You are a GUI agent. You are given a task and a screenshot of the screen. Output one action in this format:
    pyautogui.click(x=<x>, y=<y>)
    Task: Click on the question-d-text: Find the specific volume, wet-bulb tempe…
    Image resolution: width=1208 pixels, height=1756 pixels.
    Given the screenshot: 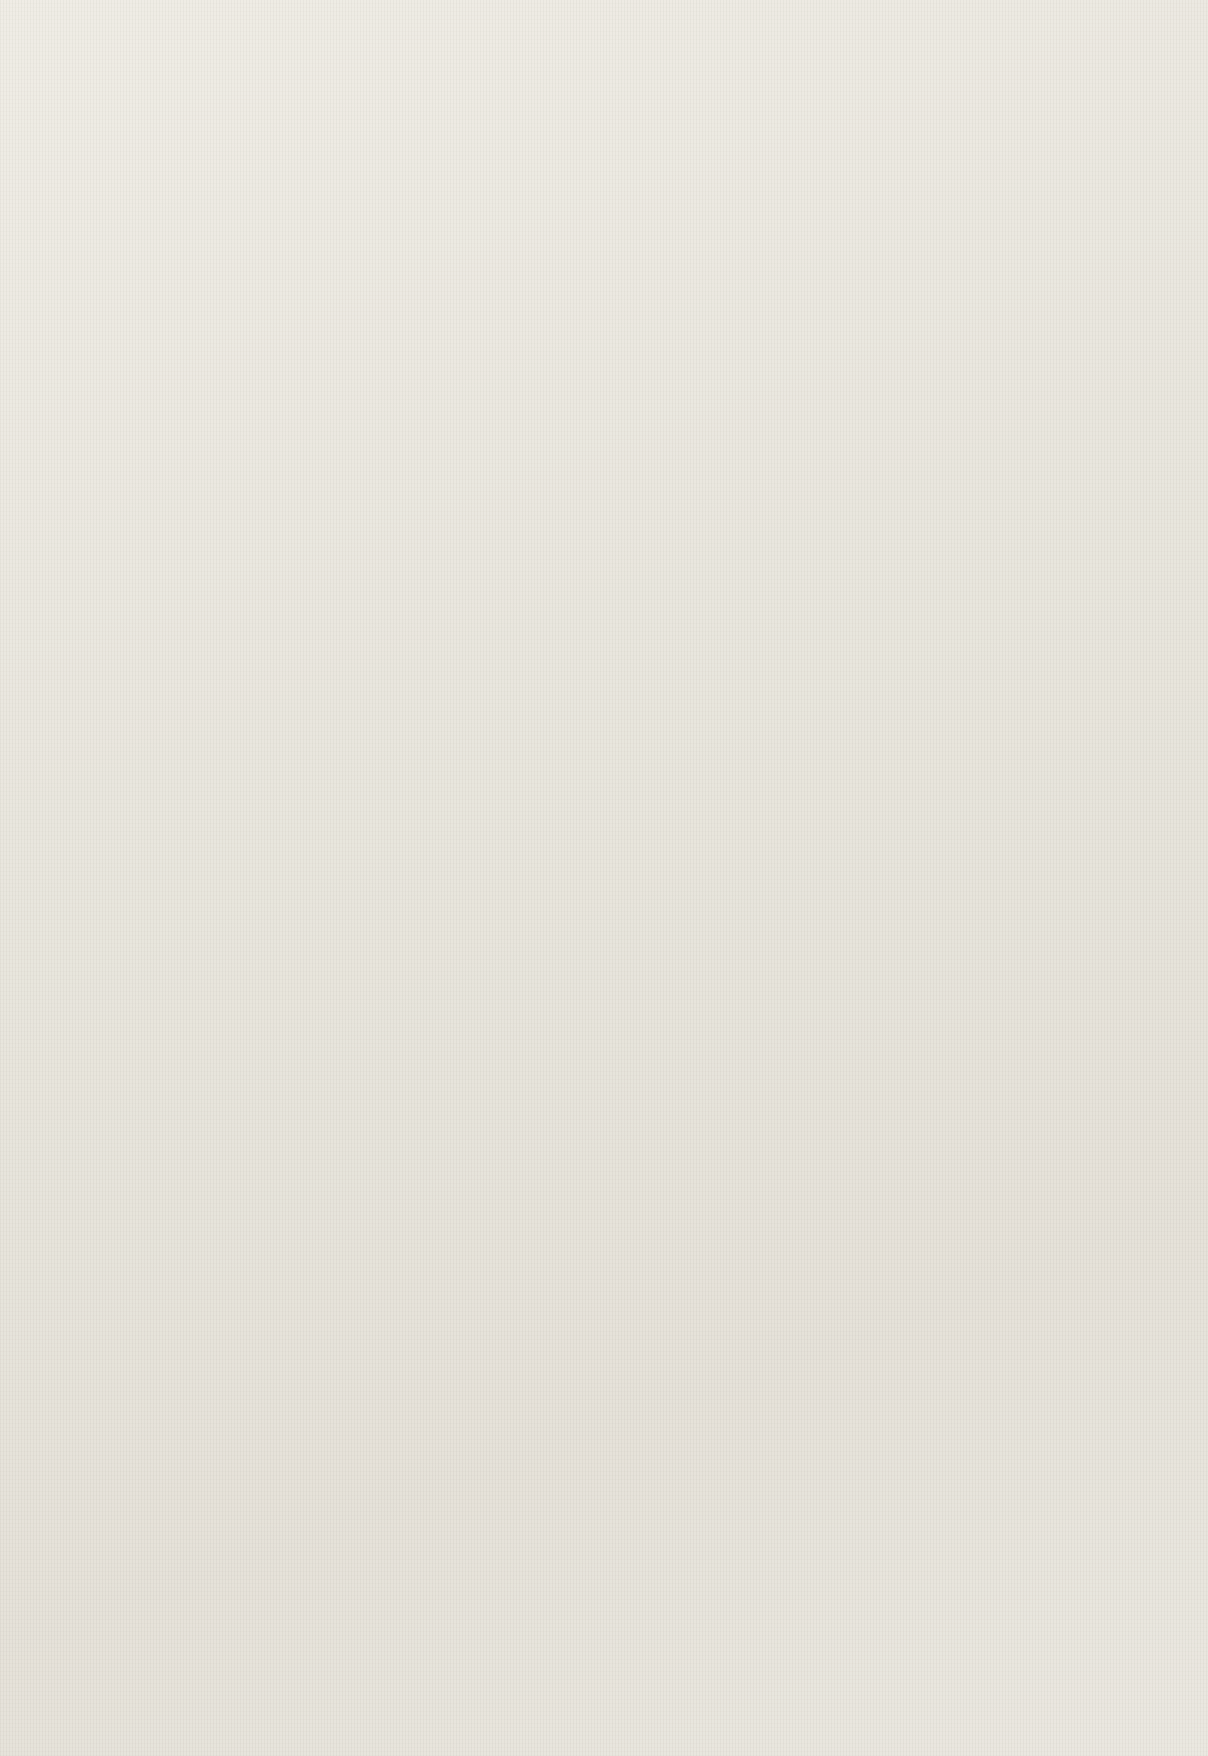 What is the action you would take?
    pyautogui.click(x=634, y=1560)
    